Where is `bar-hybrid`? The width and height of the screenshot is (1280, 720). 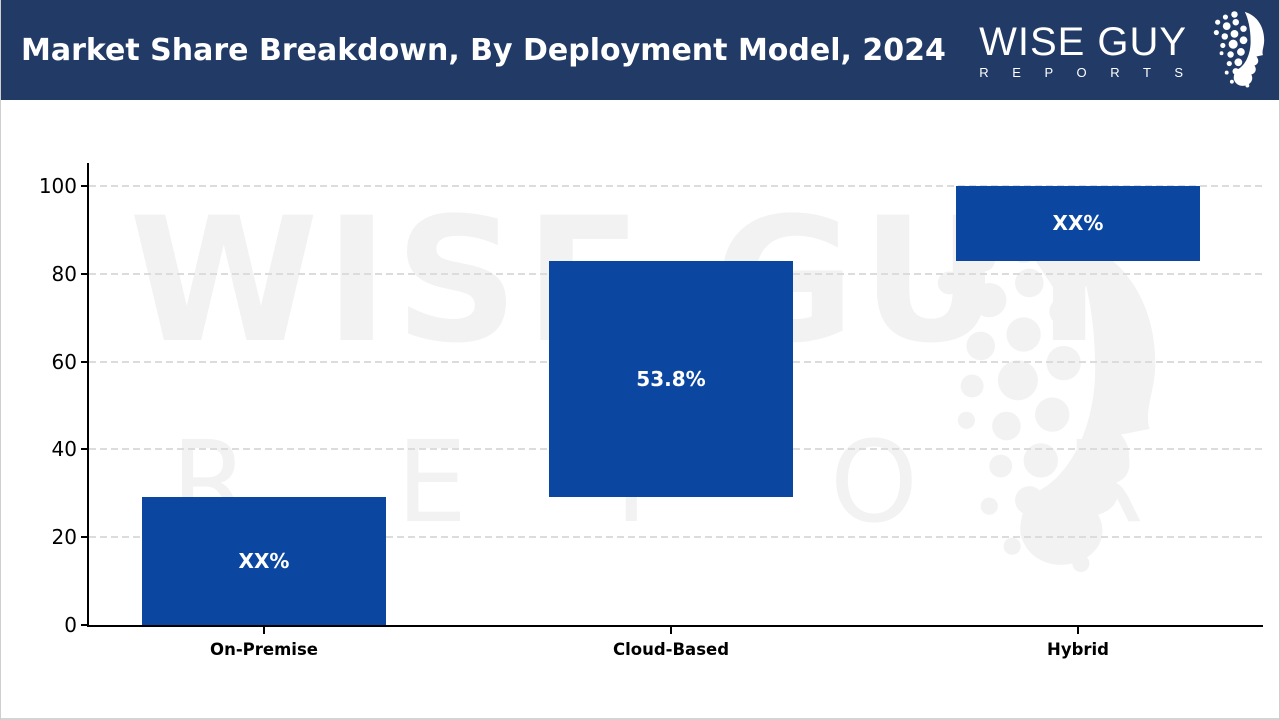 bar-hybrid is located at coordinates (1078, 223).